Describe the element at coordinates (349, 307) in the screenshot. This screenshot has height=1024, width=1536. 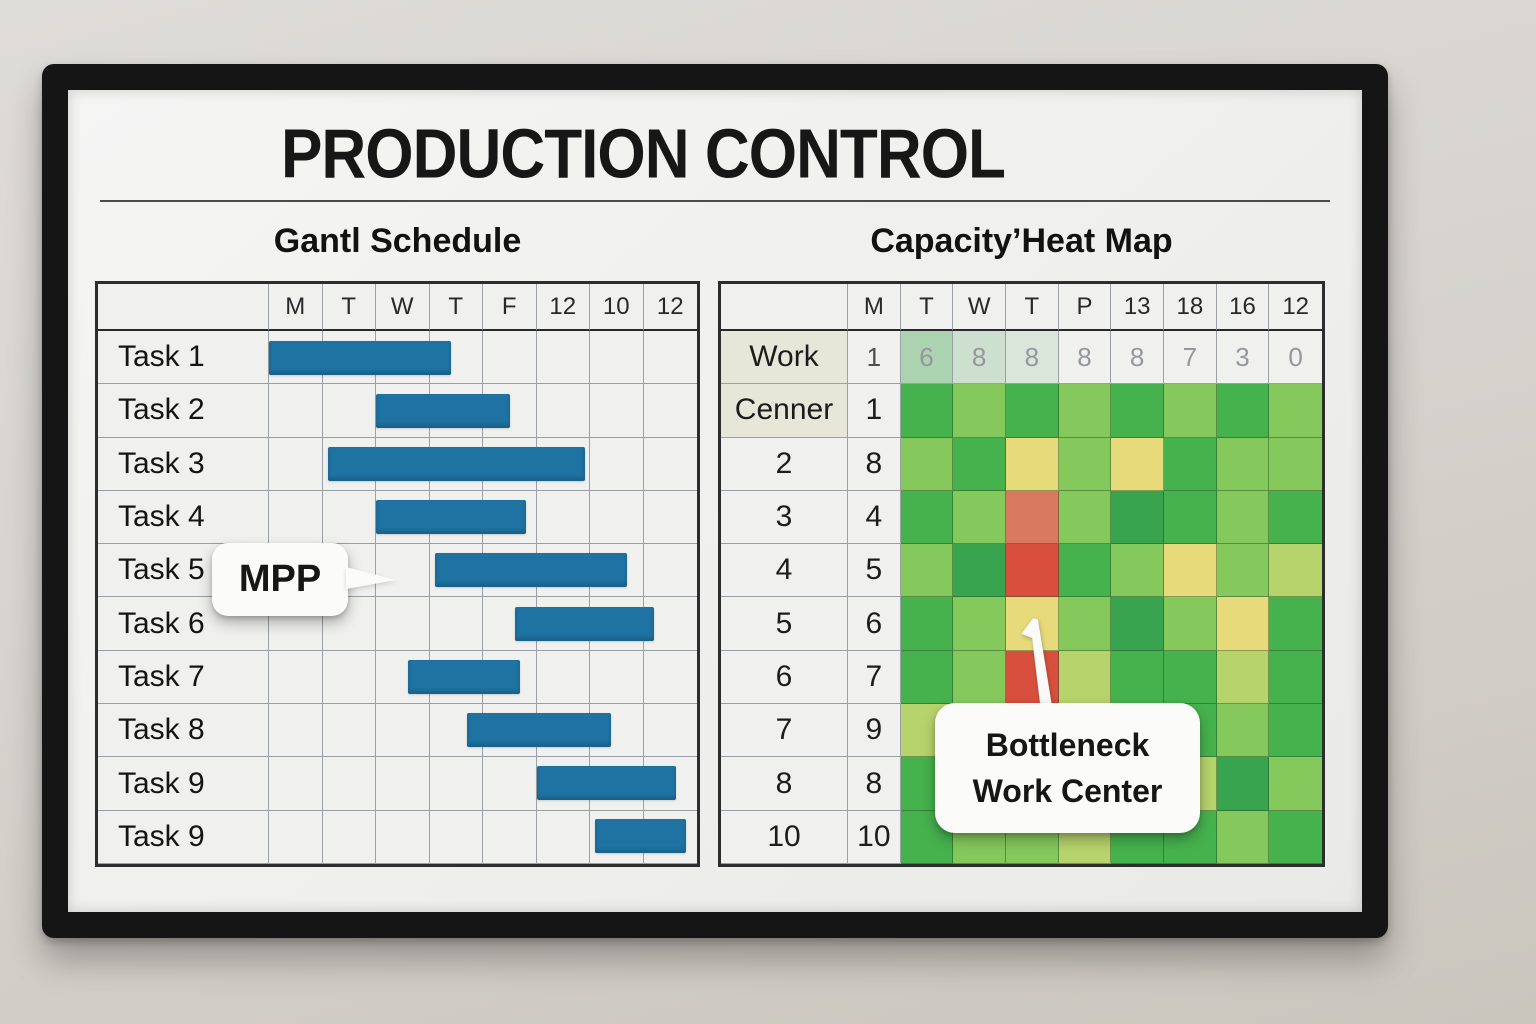
I see `gantt-column-header: T` at that location.